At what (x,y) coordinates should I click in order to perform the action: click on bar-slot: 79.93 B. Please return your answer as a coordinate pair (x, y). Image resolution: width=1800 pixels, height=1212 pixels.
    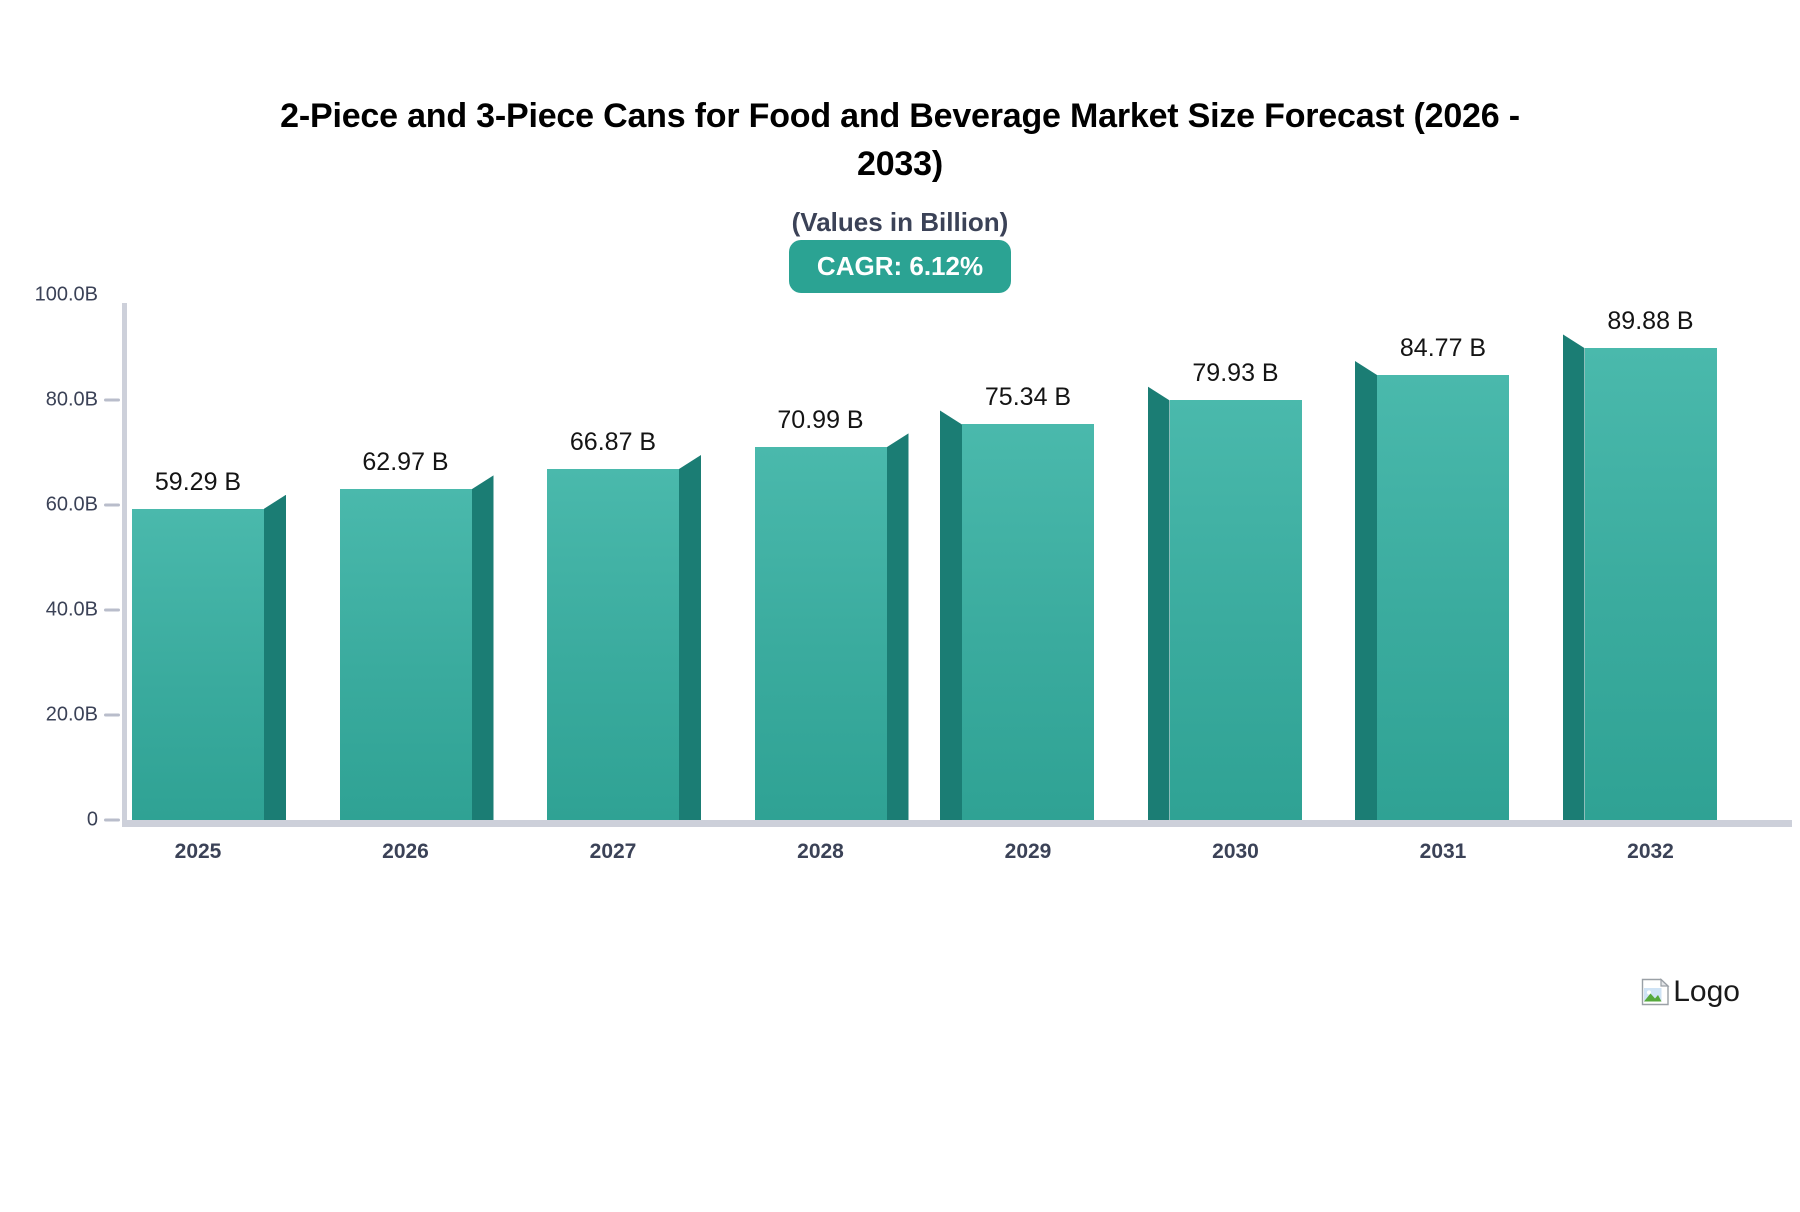
    Looking at the image, I should click on (1261, 557).